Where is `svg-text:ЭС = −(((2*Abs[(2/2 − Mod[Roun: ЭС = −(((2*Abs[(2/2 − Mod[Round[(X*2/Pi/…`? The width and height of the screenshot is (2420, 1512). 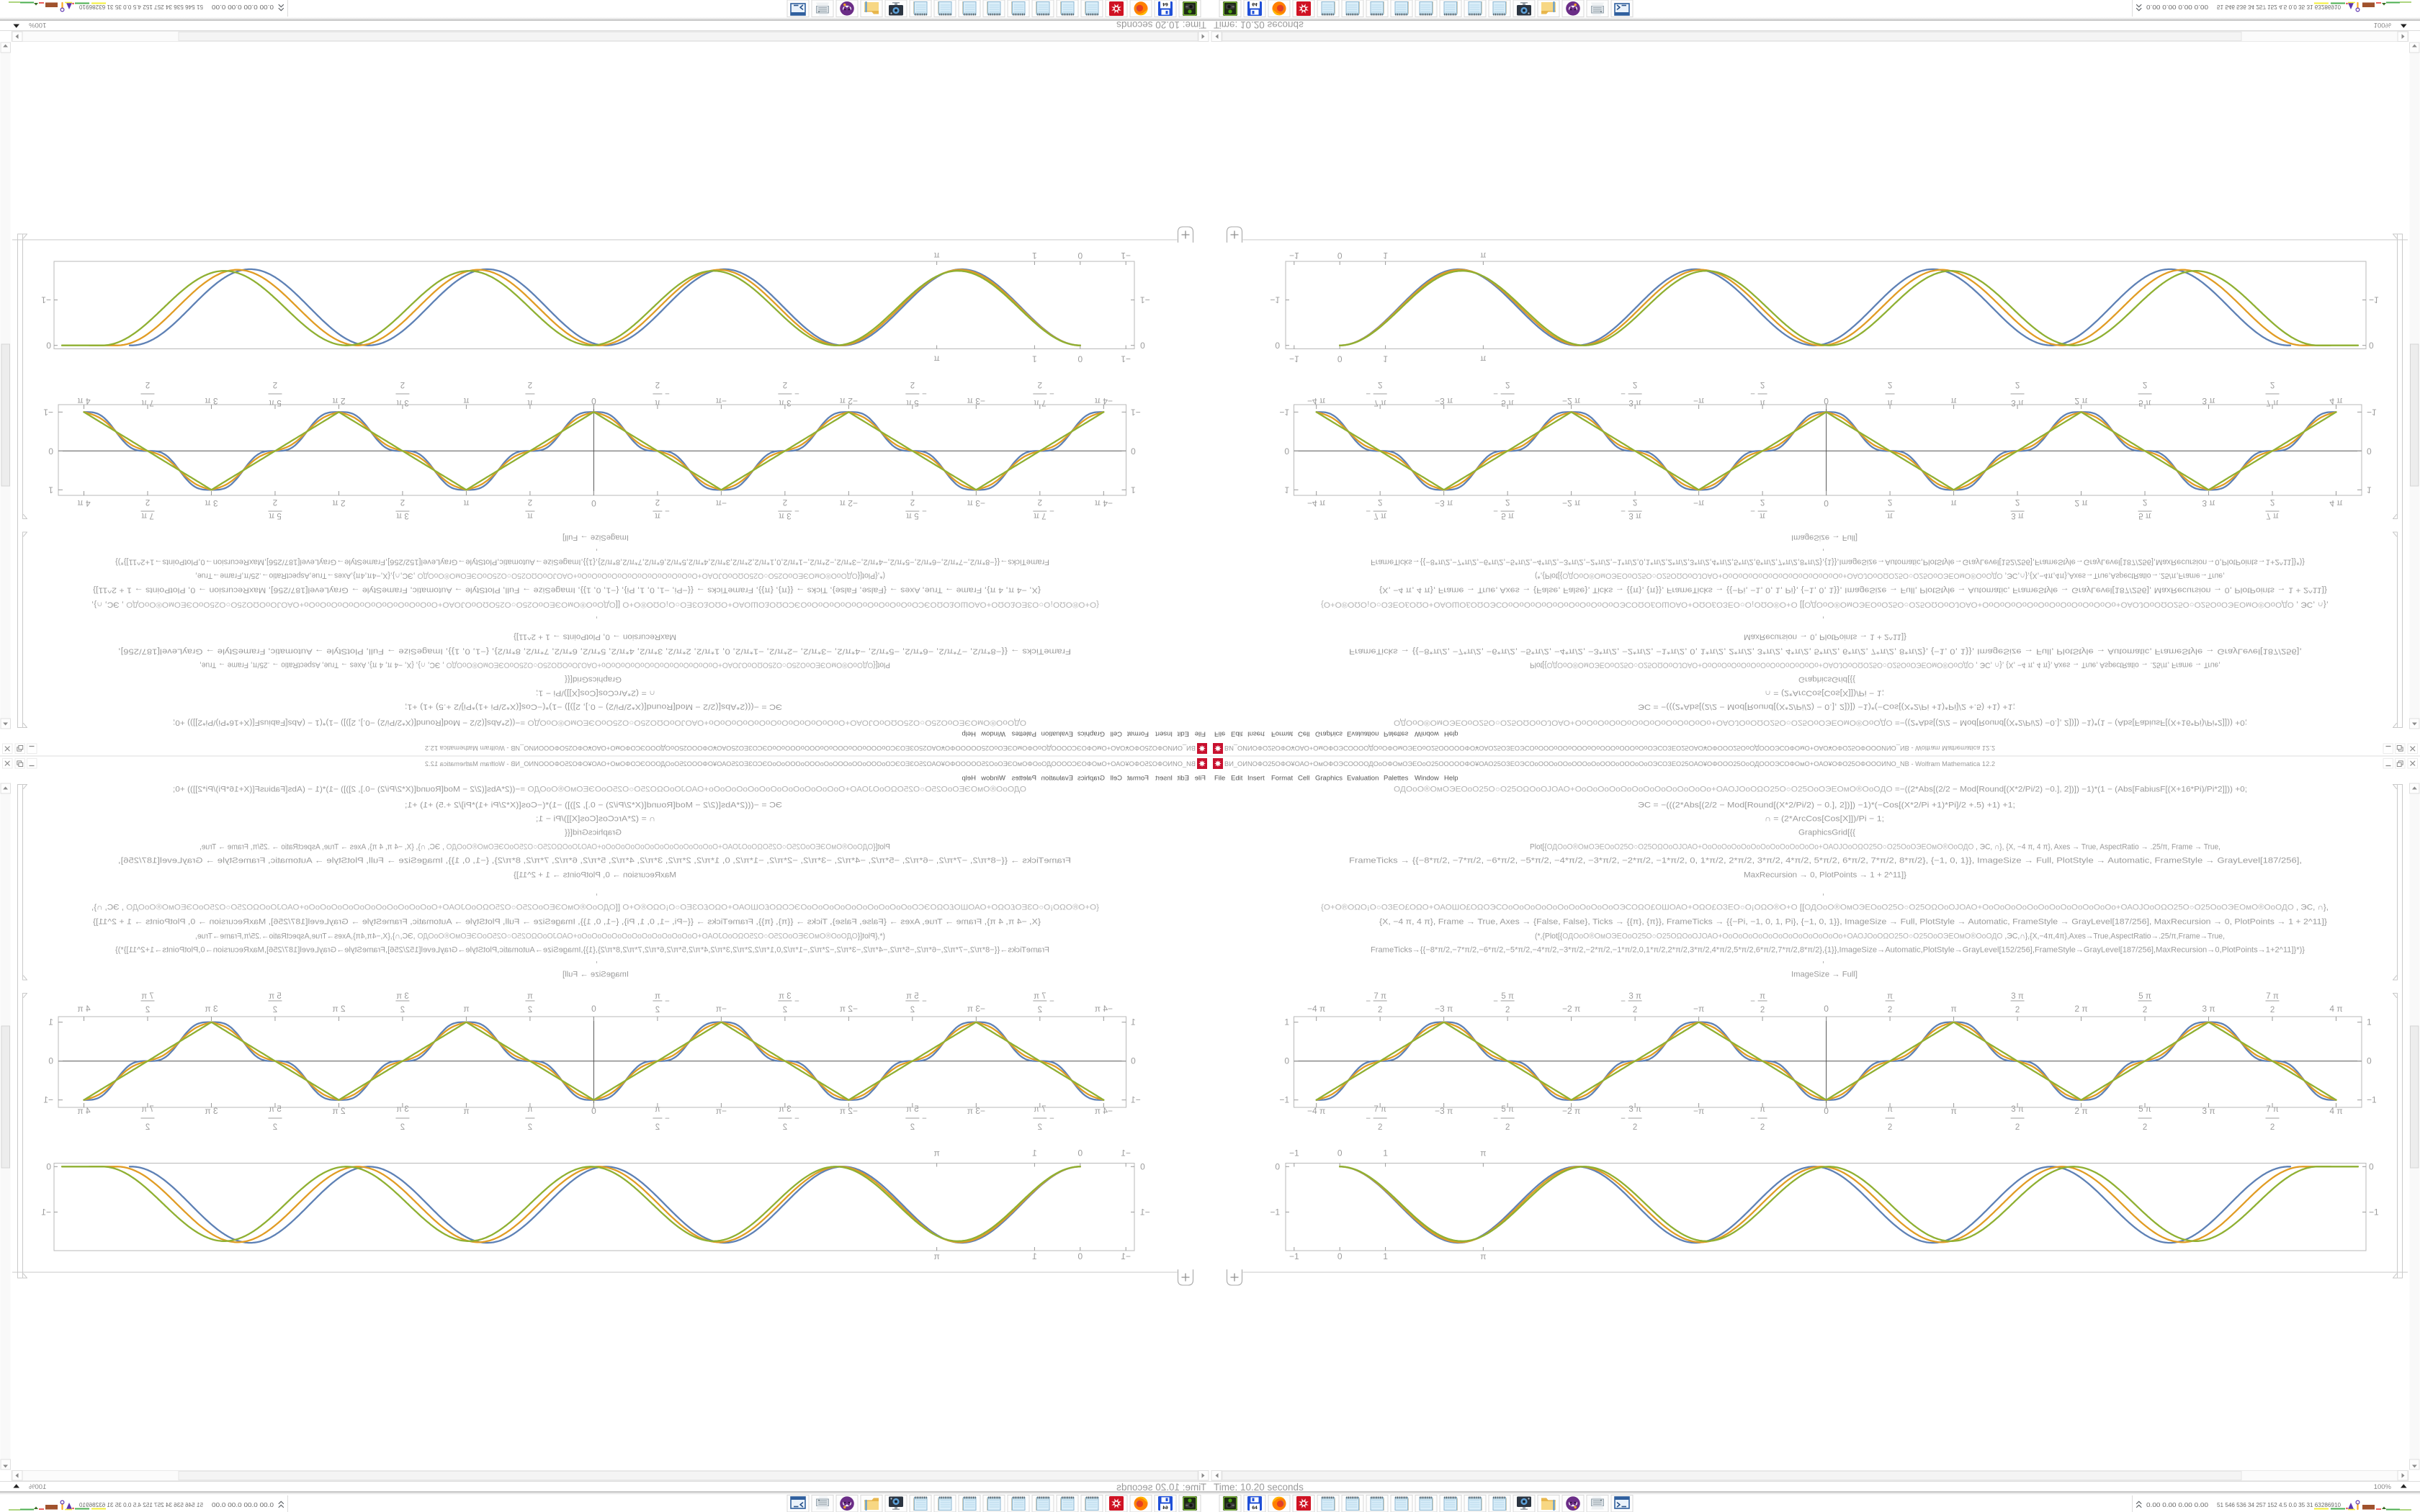 svg-text:ЭС = −(((2*Abs[(2/2 − Mod[Roun: ЭС = −(((2*Abs[(2/2 − Mod[Round[(X*2/Pi/… is located at coordinates (1827, 805).